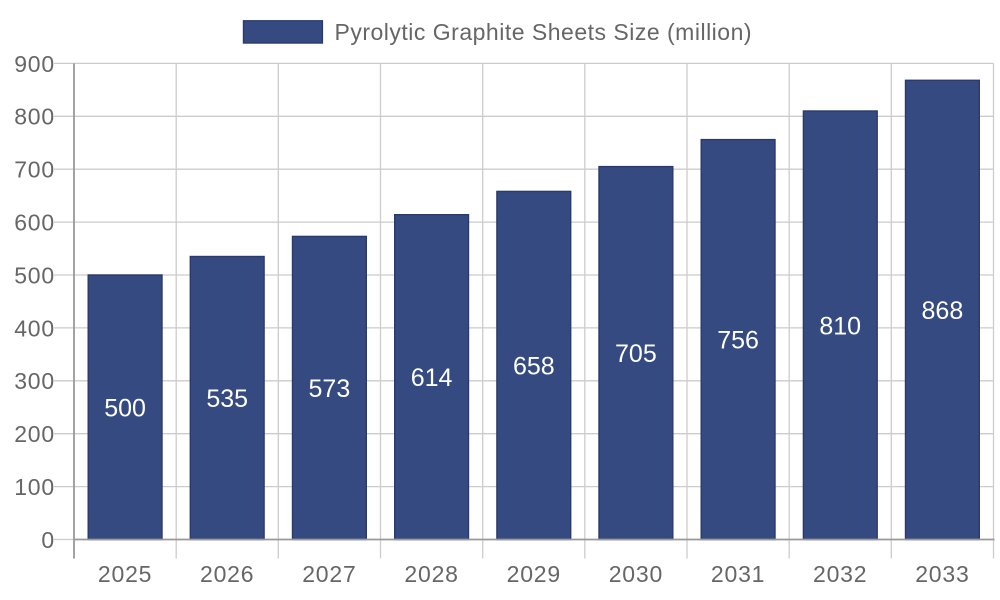 Image resolution: width=1000 pixels, height=600 pixels. What do you see at coordinates (942, 574) in the screenshot?
I see `svg-text: 2033` at bounding box center [942, 574].